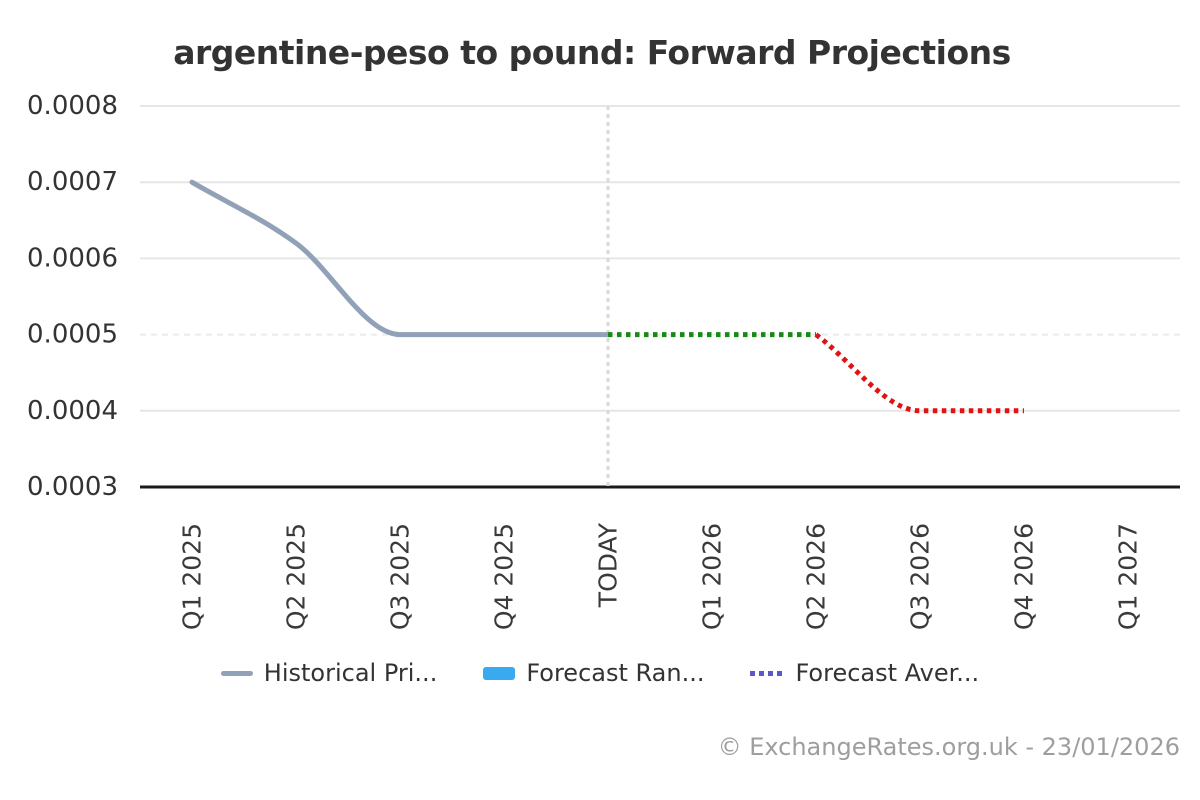  I want to click on forecast-average-swatch-icon, so click(767, 673).